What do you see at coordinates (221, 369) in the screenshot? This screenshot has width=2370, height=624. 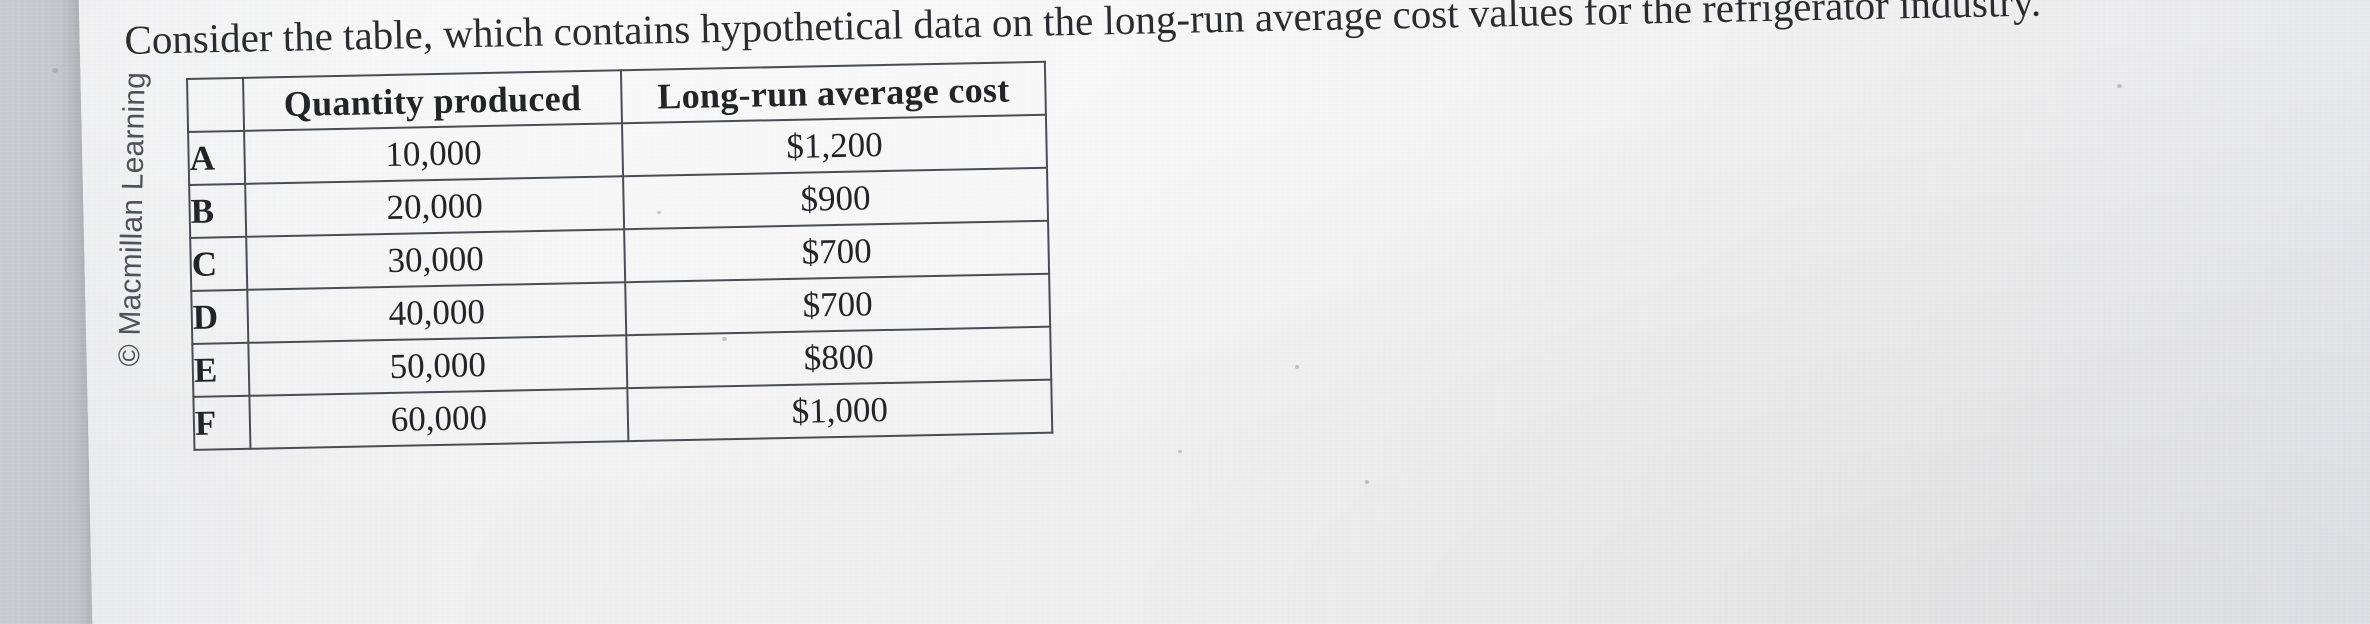 I see `row-label: E` at bounding box center [221, 369].